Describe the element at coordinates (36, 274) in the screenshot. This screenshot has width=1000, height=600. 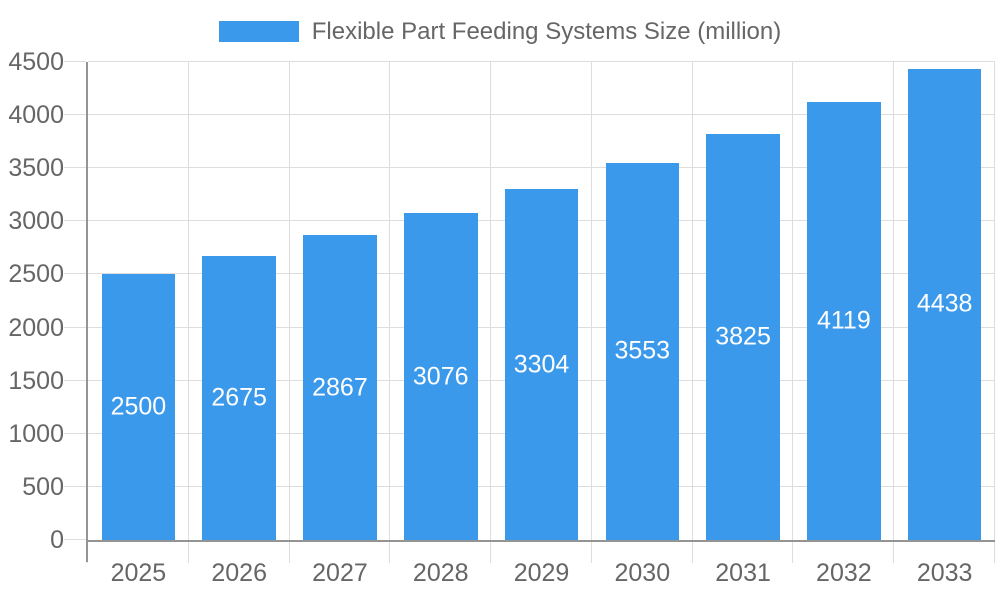
I see `y-axis-tick-label: 2500` at that location.